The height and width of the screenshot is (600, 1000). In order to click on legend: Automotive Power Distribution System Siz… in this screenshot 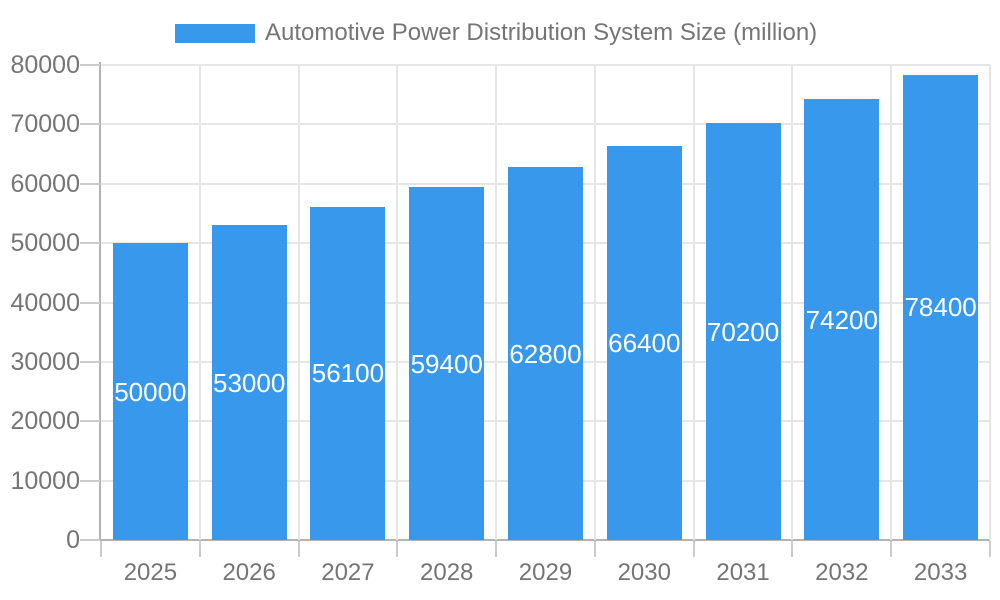, I will do `click(496, 33)`.